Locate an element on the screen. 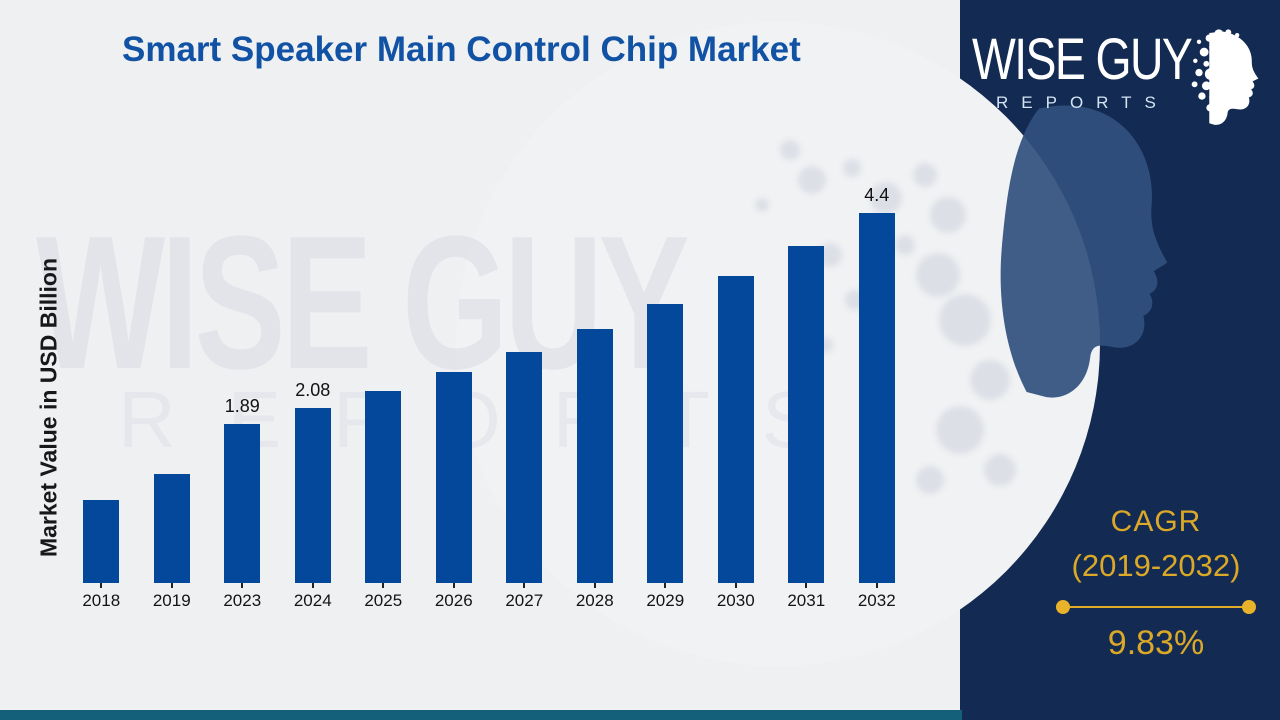  x-axis-label: 2031 is located at coordinates (806, 600).